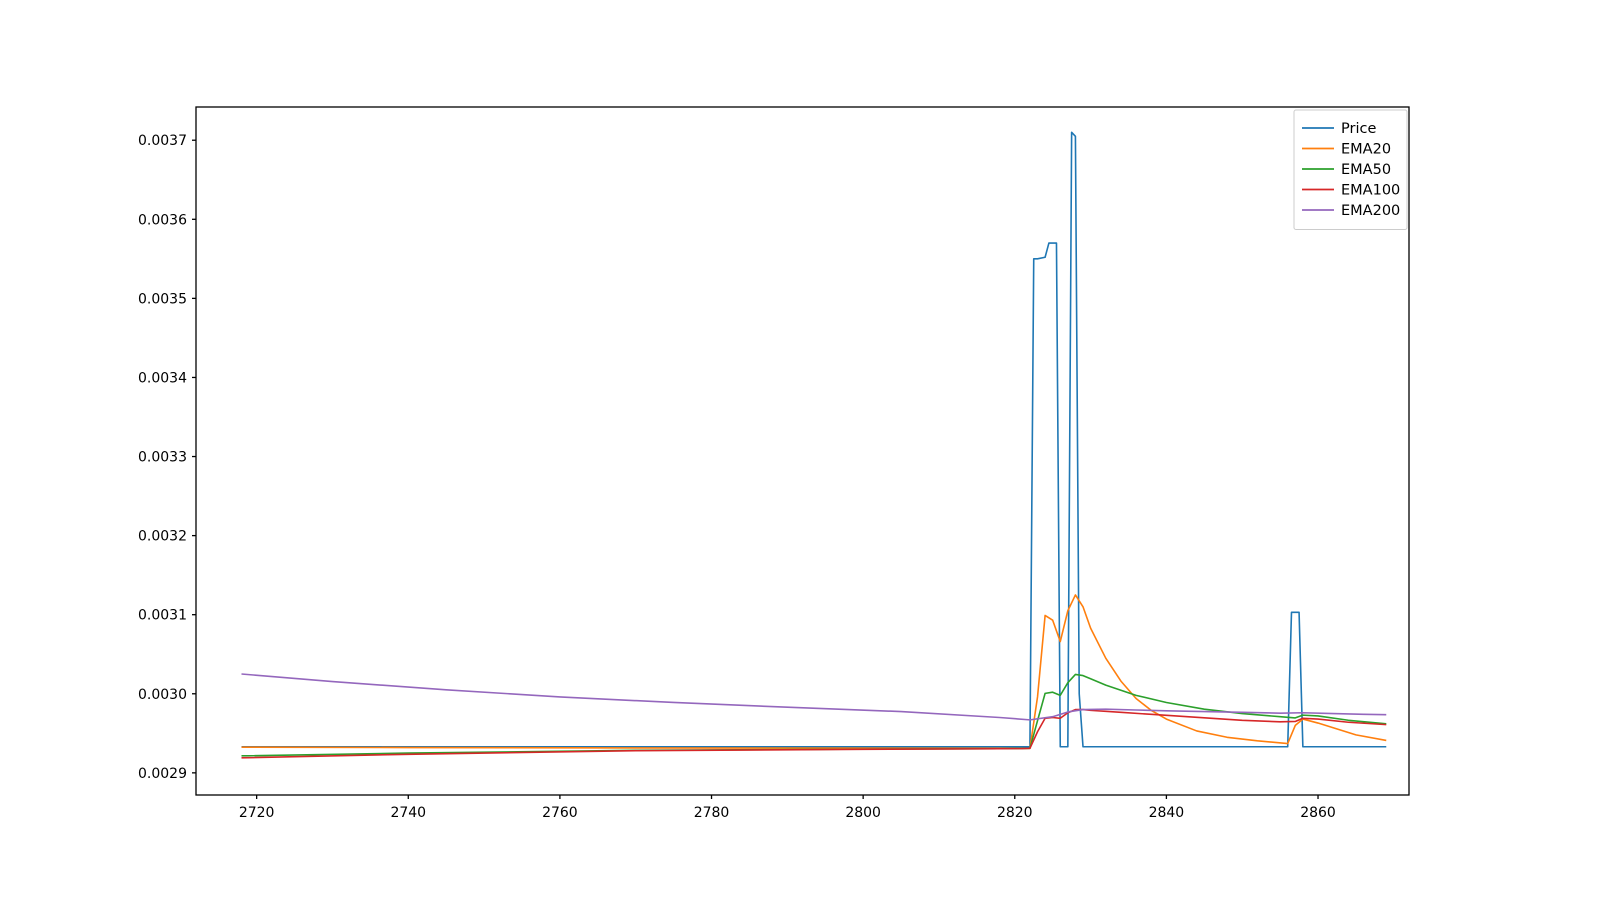 The width and height of the screenshot is (1600, 900). I want to click on y-tick-label: 0.0034, so click(162, 378).